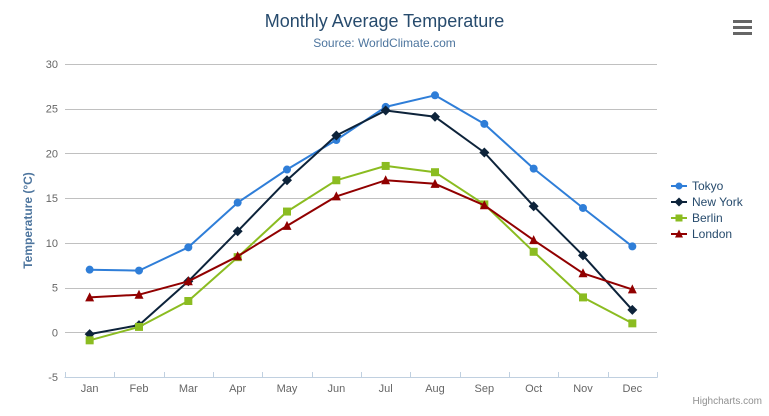  What do you see at coordinates (52, 65) in the screenshot?
I see `y-axis-label: 30` at bounding box center [52, 65].